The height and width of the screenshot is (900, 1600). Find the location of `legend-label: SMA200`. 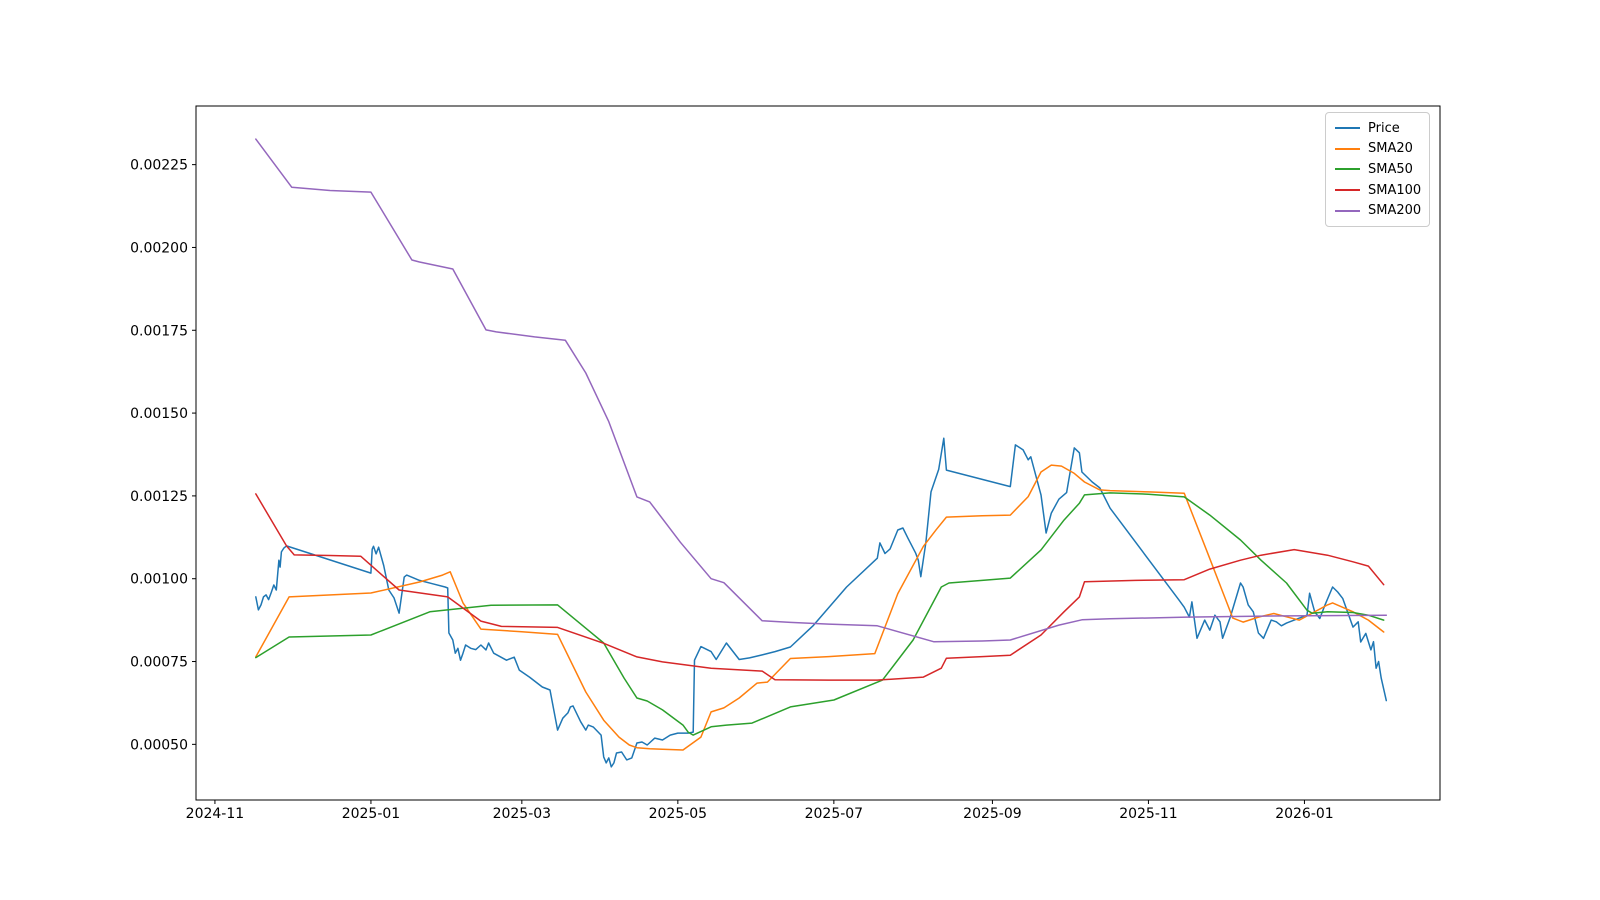

legend-label: SMA200 is located at coordinates (1395, 211).